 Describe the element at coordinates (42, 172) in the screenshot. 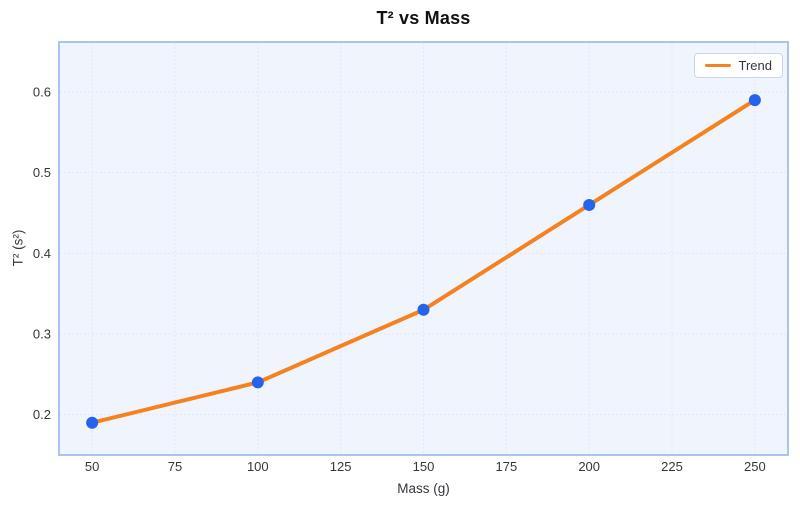

I see `y-tick-label: 0.5` at that location.